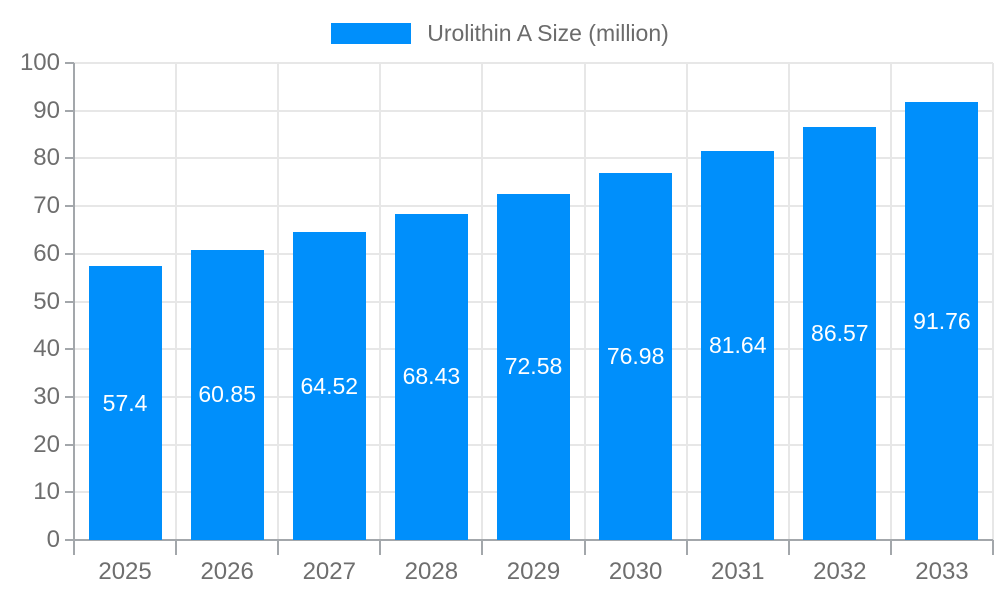  I want to click on bar-value-label: 86.57, so click(840, 333).